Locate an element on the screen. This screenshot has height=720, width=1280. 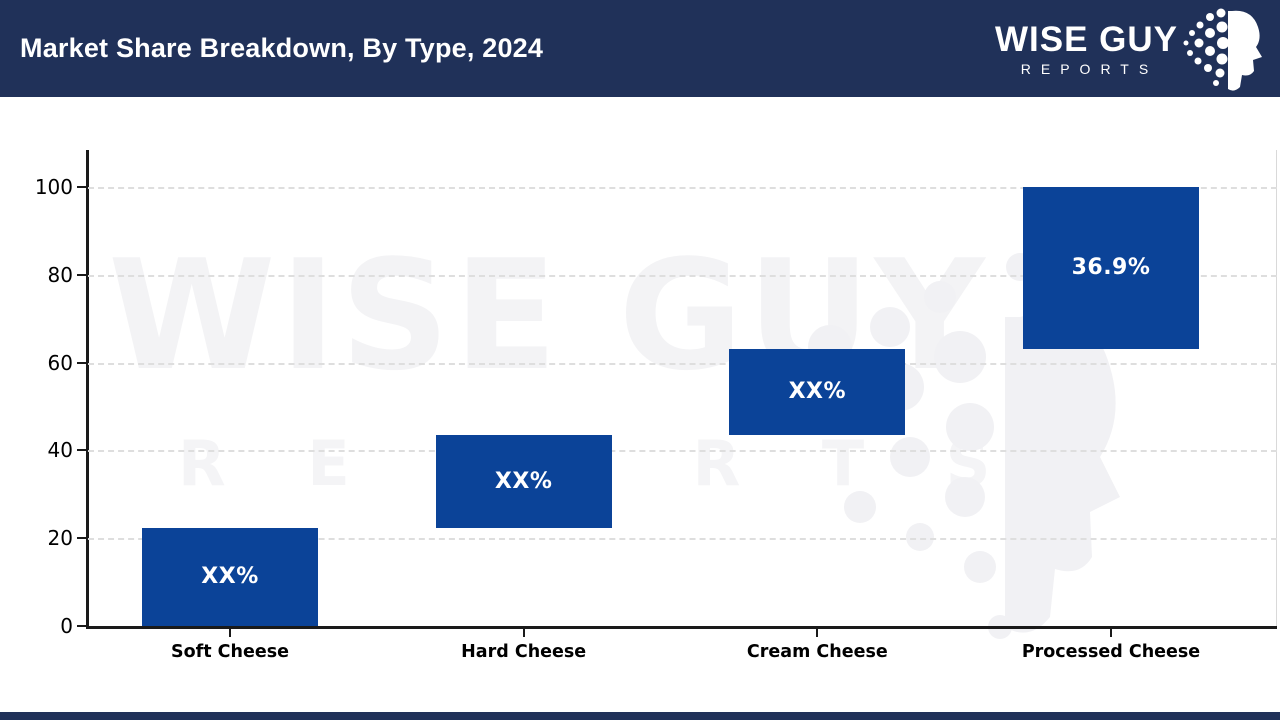
brand-name: WISE GUY is located at coordinates (1086, 39).